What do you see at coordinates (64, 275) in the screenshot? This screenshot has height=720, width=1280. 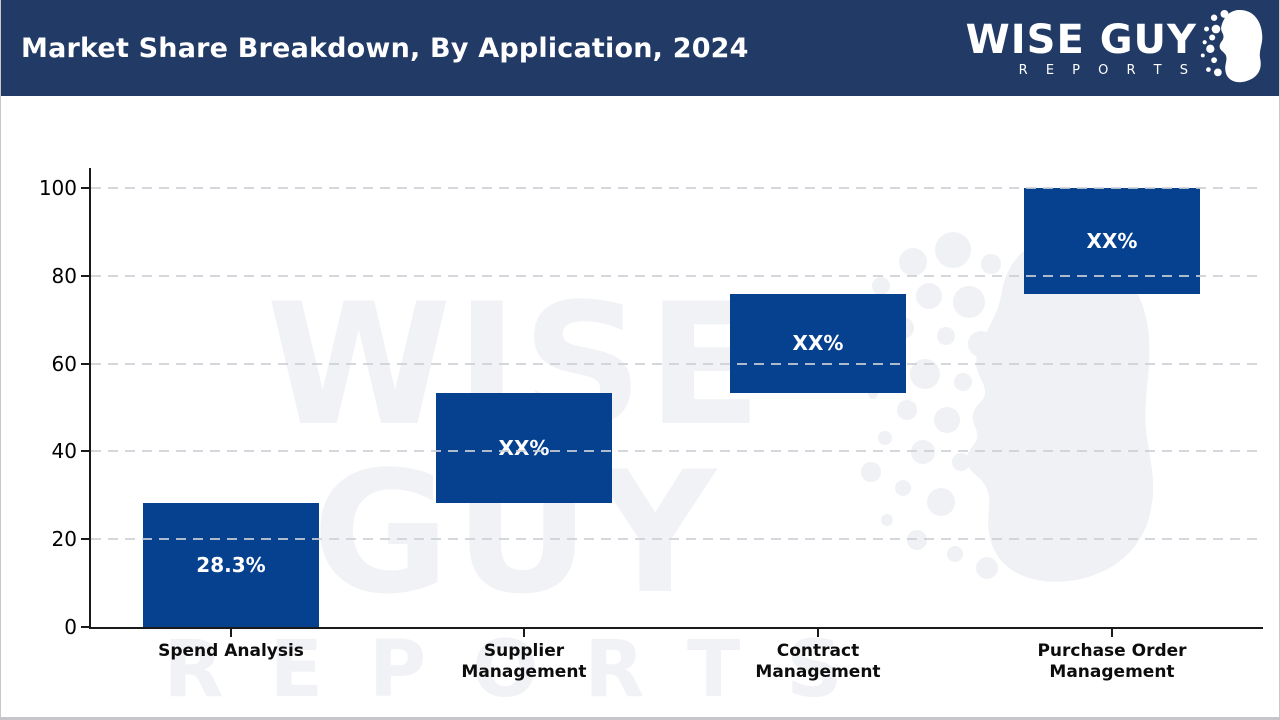 I see `y-tick-label: 80` at bounding box center [64, 275].